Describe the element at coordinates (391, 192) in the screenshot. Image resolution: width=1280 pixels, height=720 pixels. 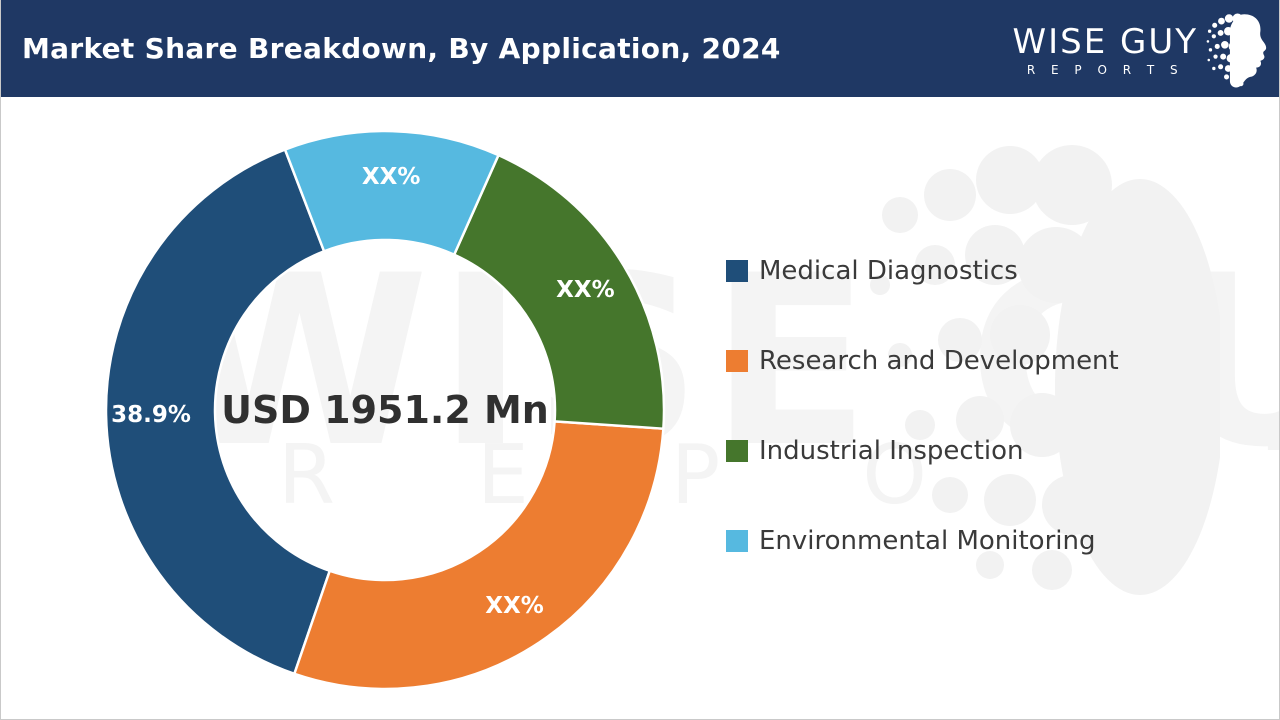
I see `donut-segment-environmental-monitoring` at that location.